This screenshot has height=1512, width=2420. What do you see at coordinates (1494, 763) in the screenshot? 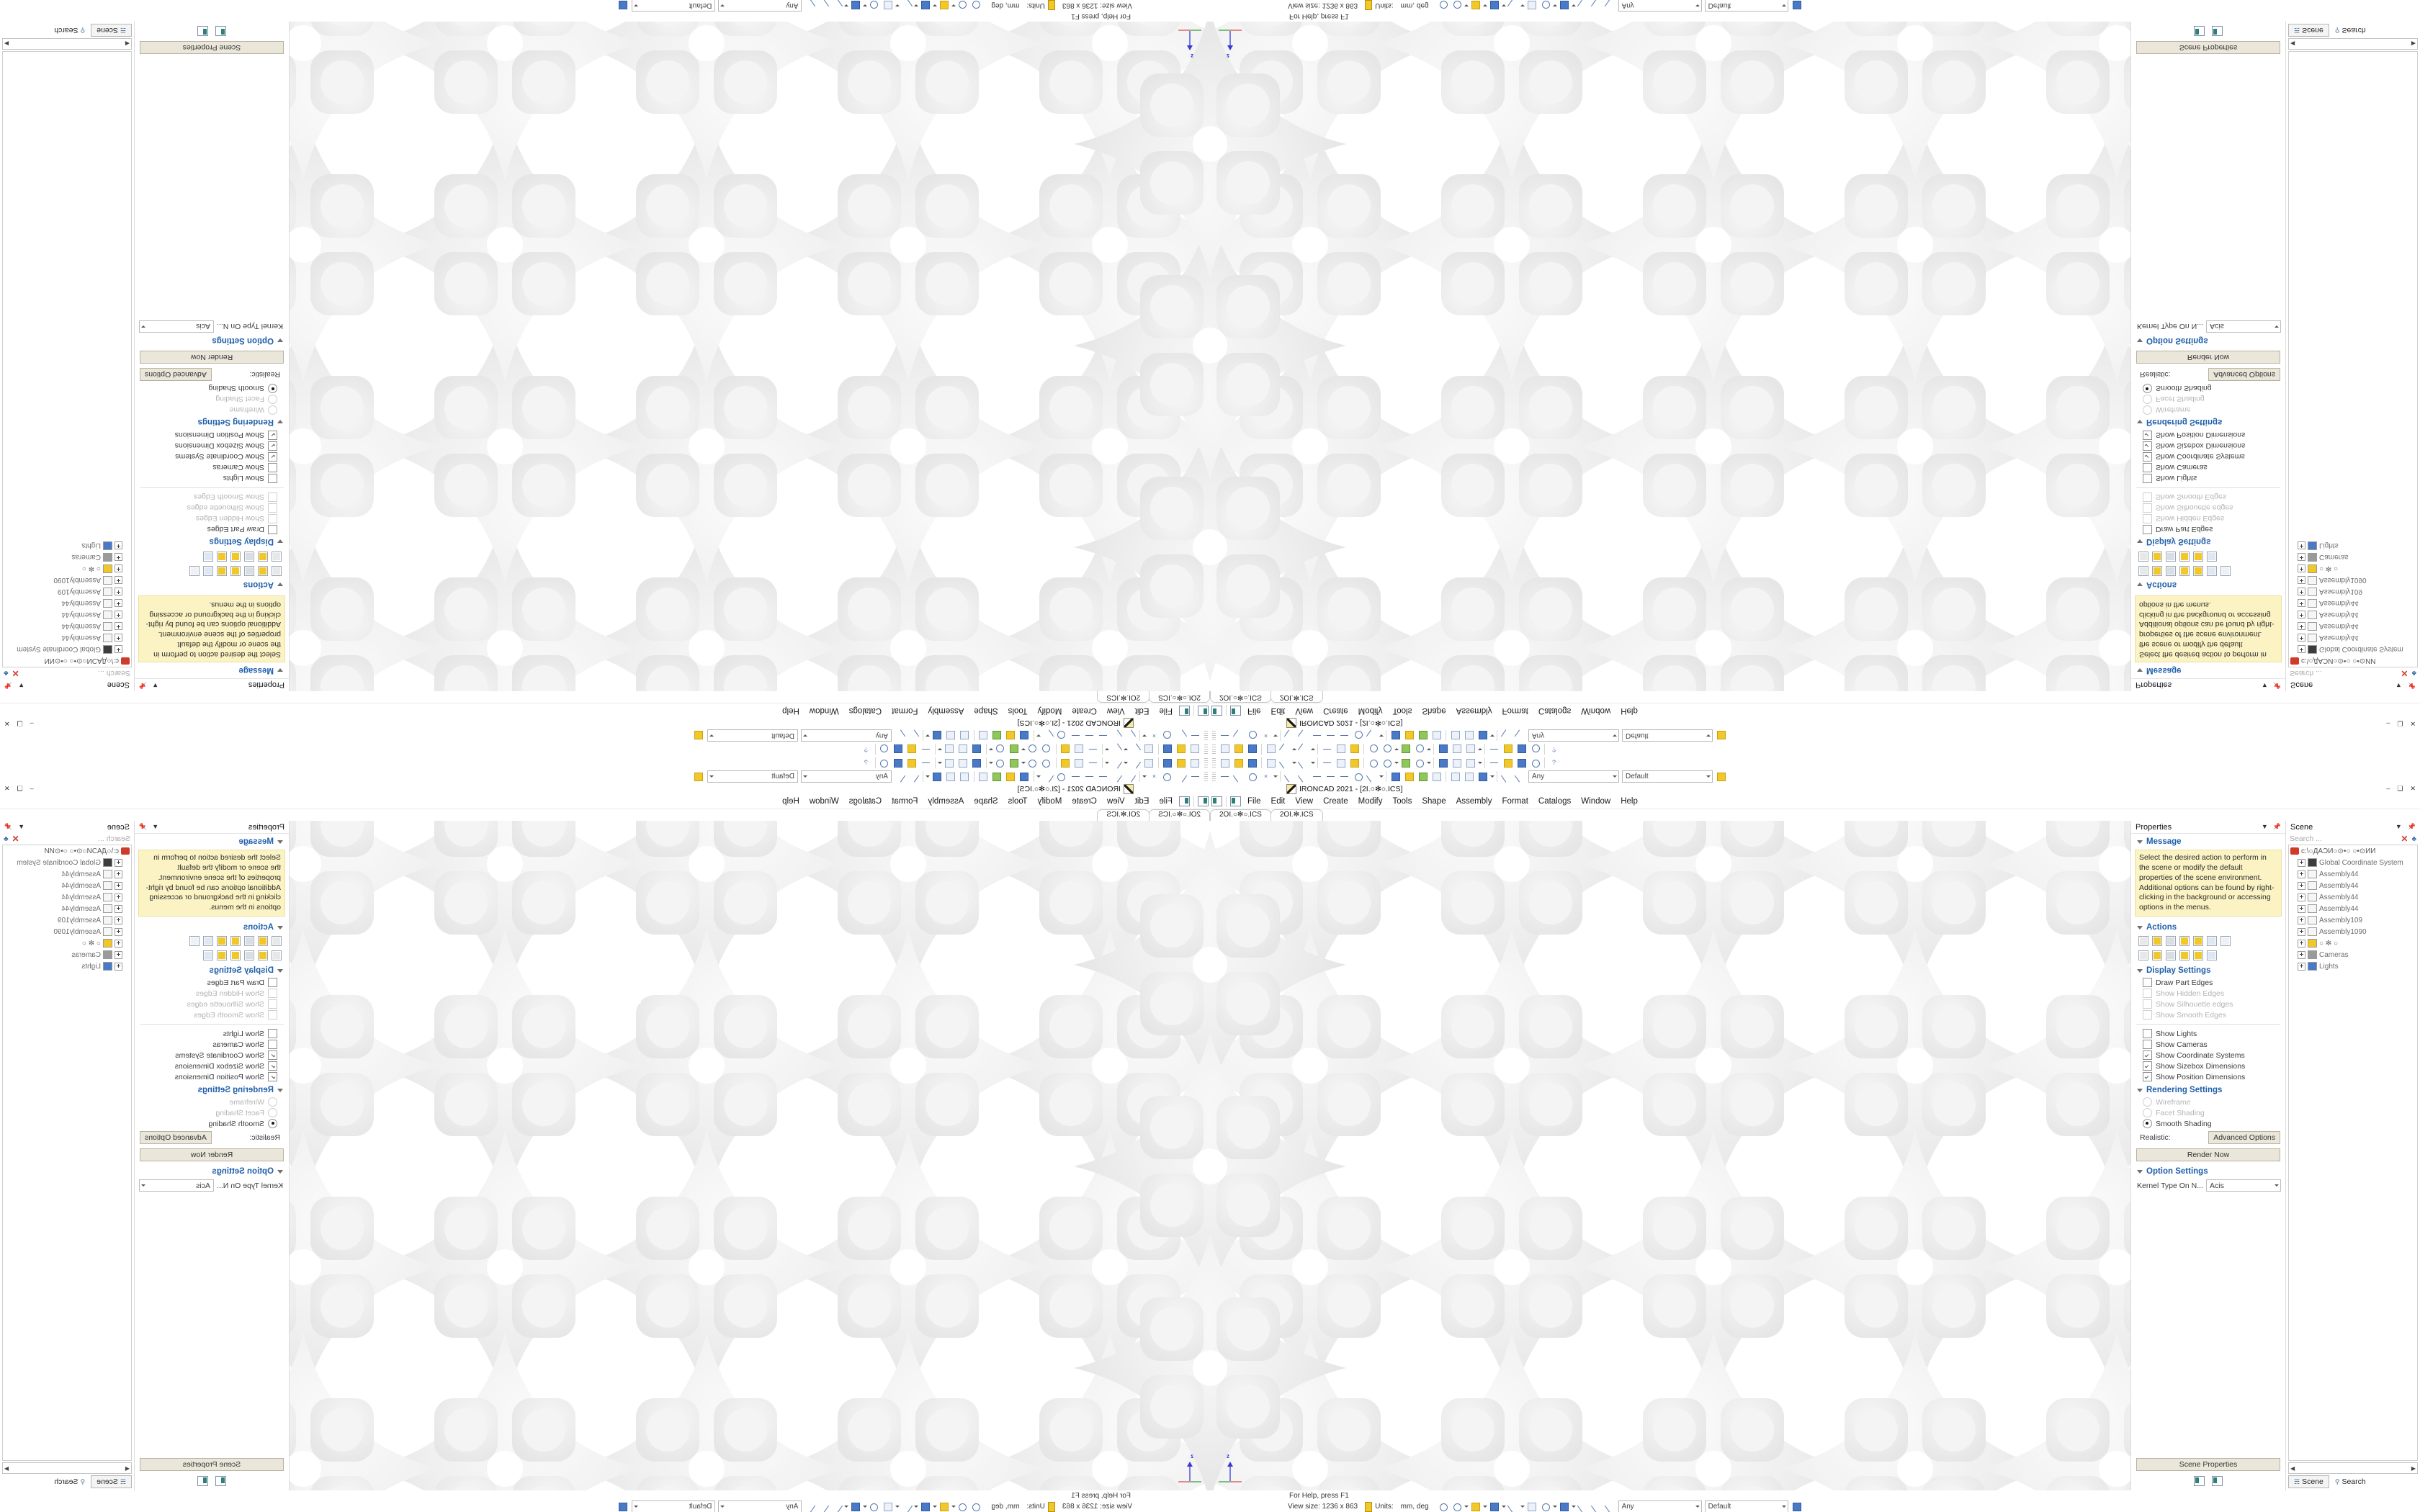
I see `measure-icon` at bounding box center [1494, 763].